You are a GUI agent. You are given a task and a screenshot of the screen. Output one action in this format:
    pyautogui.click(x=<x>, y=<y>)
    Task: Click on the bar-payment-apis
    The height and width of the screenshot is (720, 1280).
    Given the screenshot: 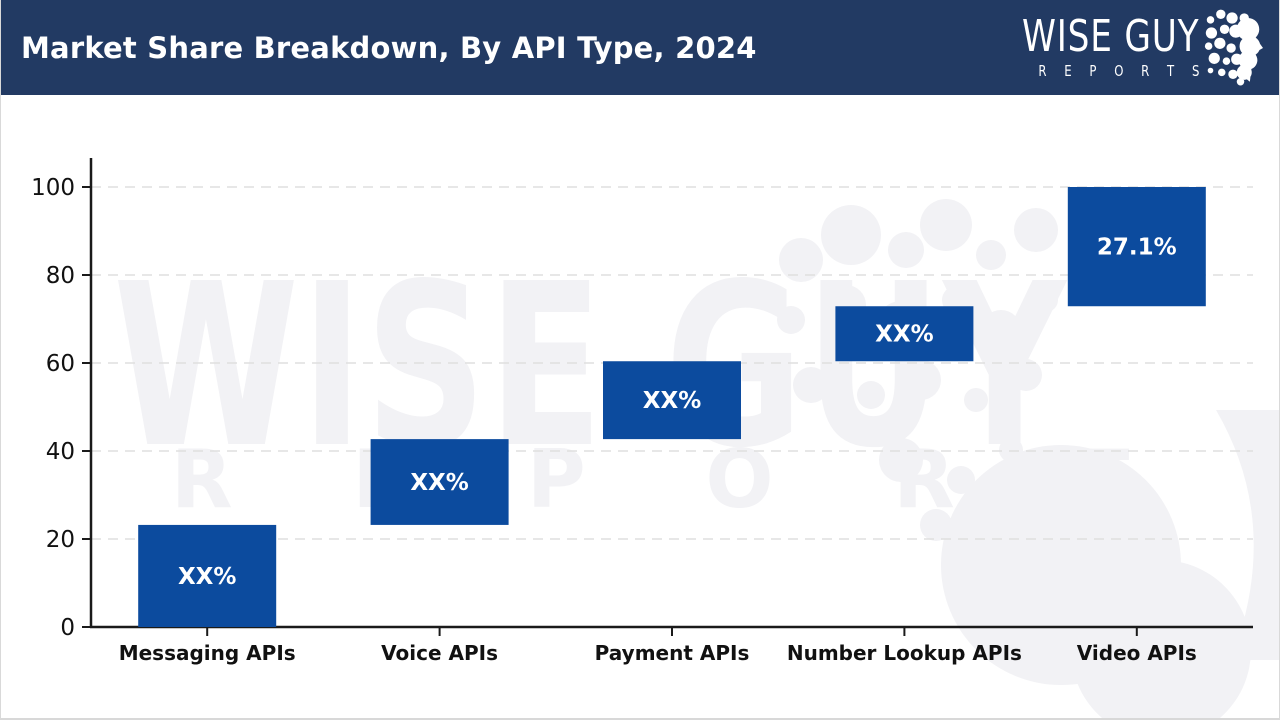 What is the action you would take?
    pyautogui.click(x=672, y=400)
    